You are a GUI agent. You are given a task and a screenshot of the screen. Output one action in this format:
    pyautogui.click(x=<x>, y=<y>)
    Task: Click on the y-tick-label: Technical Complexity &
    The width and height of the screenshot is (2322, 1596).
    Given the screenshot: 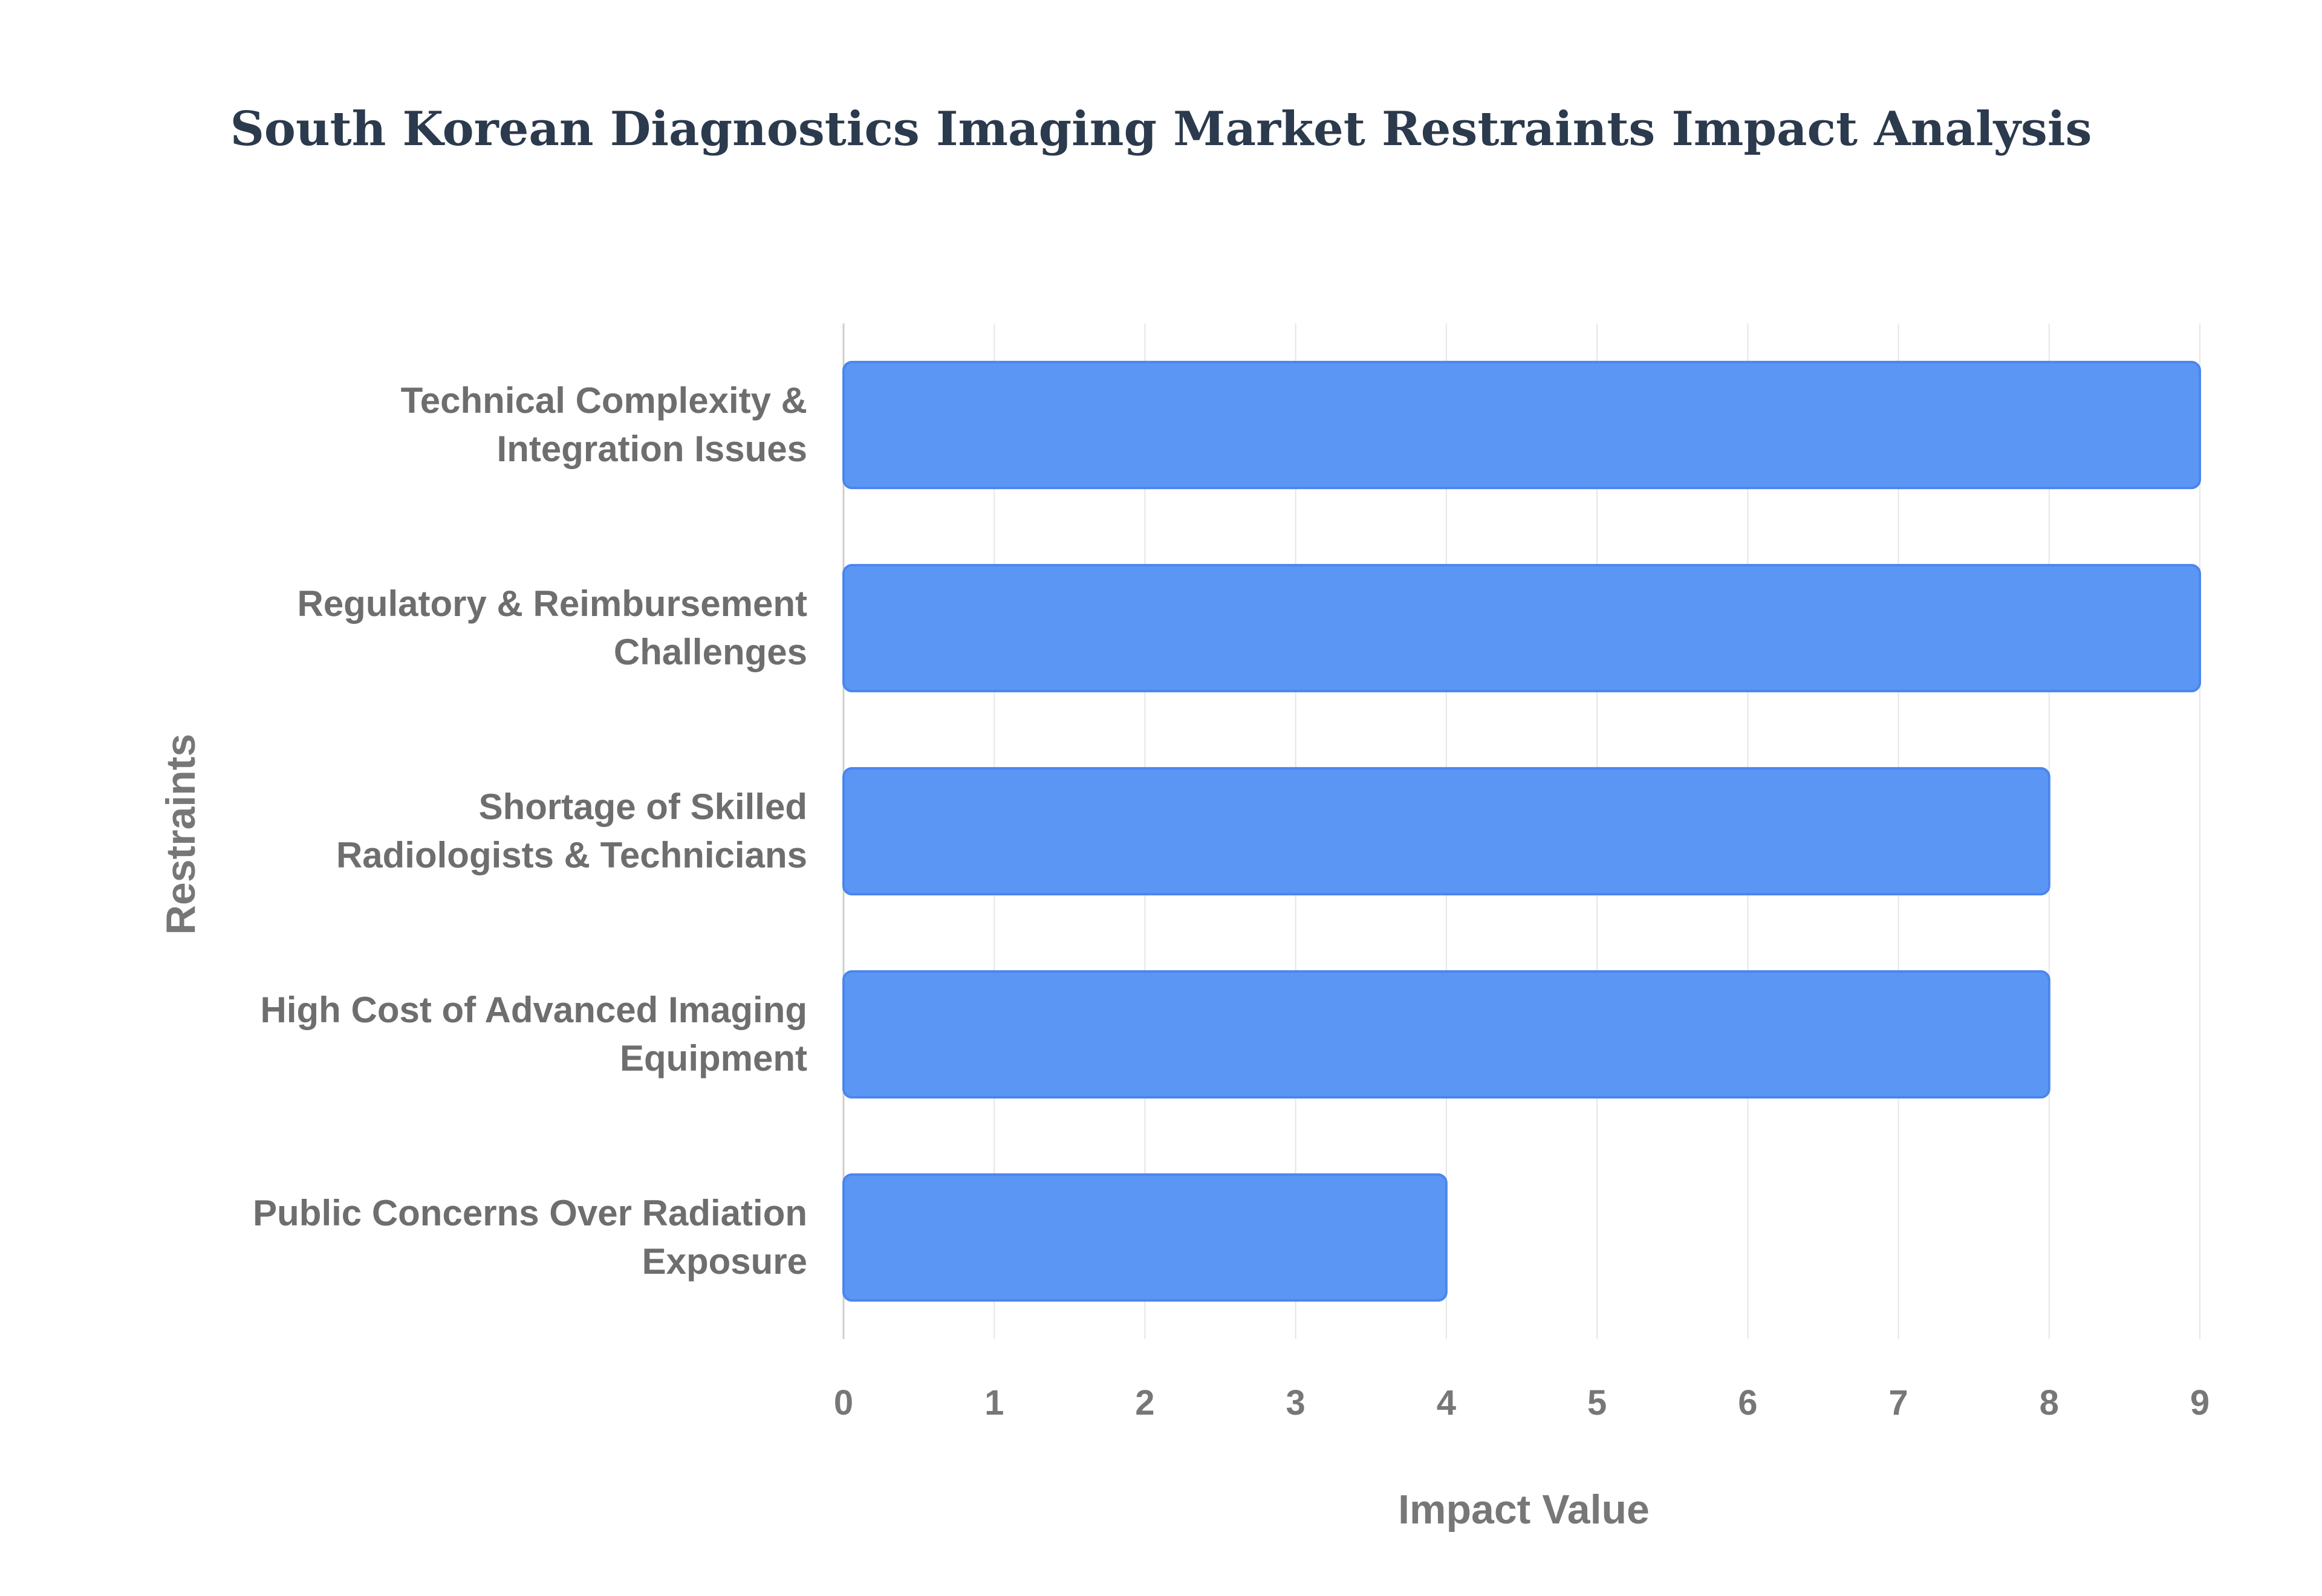 What is the action you would take?
    pyautogui.click(x=604, y=400)
    